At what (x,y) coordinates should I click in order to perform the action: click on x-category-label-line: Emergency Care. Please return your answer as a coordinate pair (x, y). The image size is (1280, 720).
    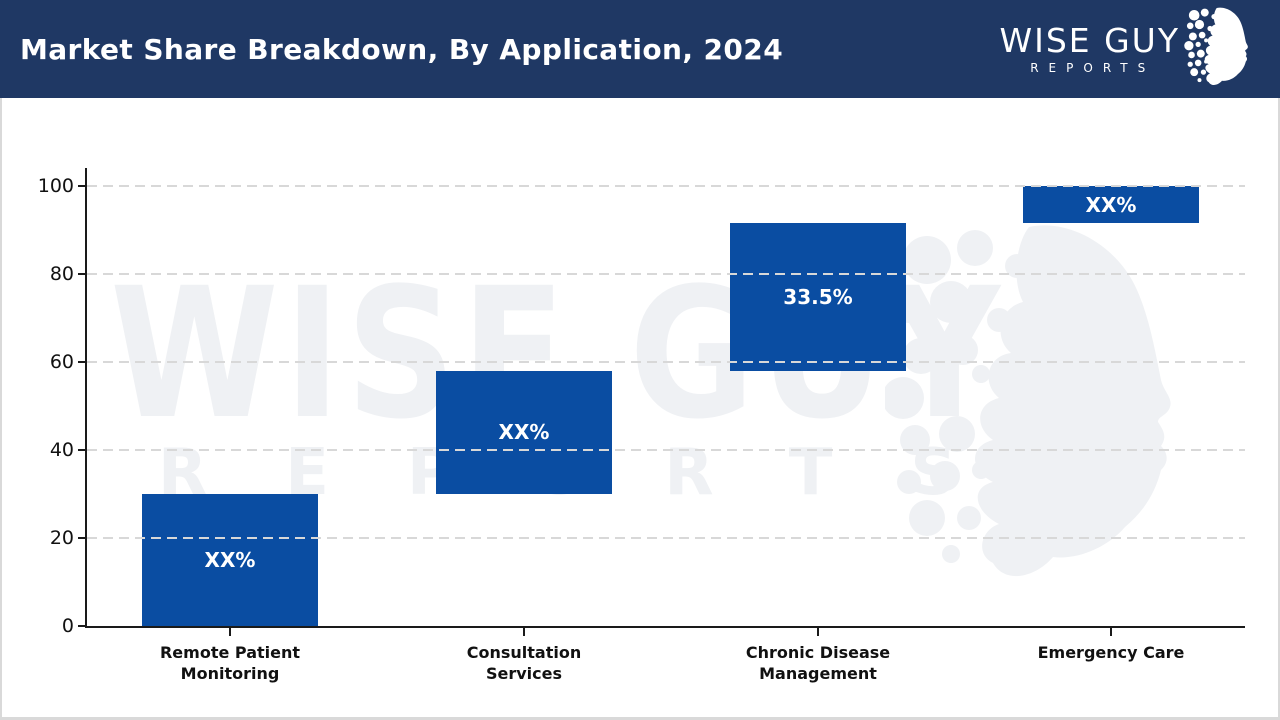
    Looking at the image, I should click on (1111, 652).